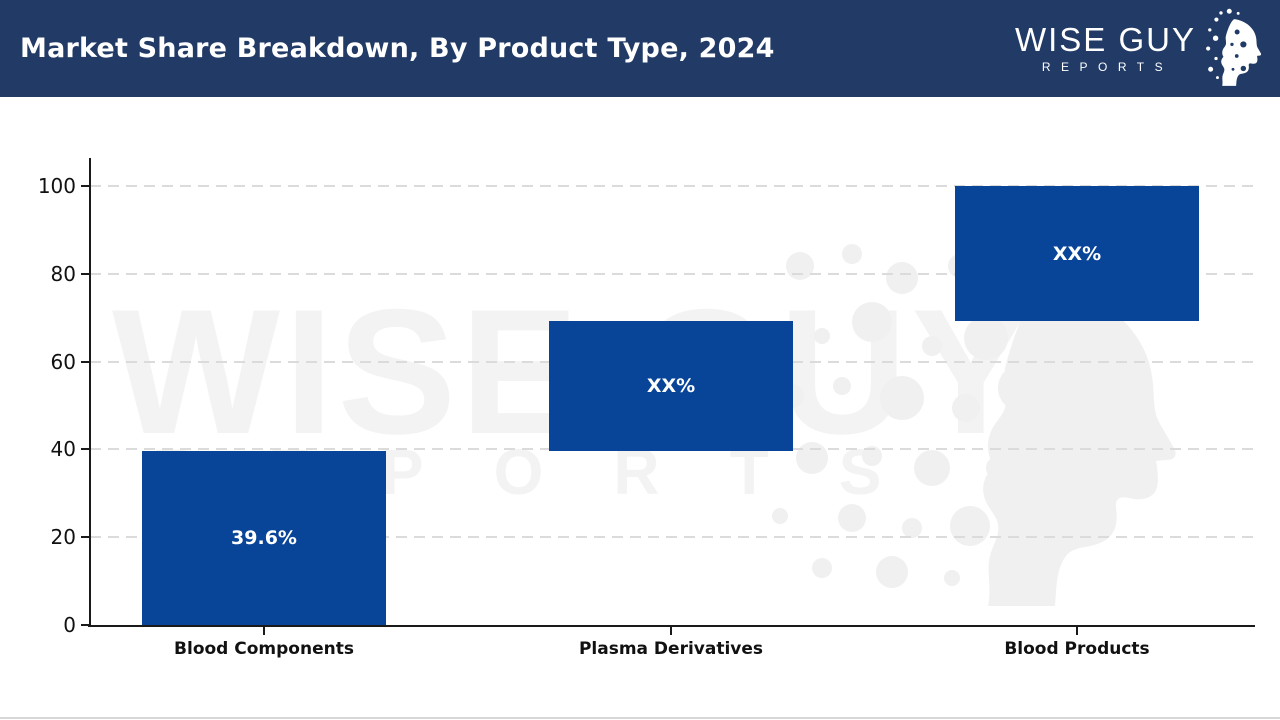  I want to click on y-tick-label-100: 100, so click(56, 186).